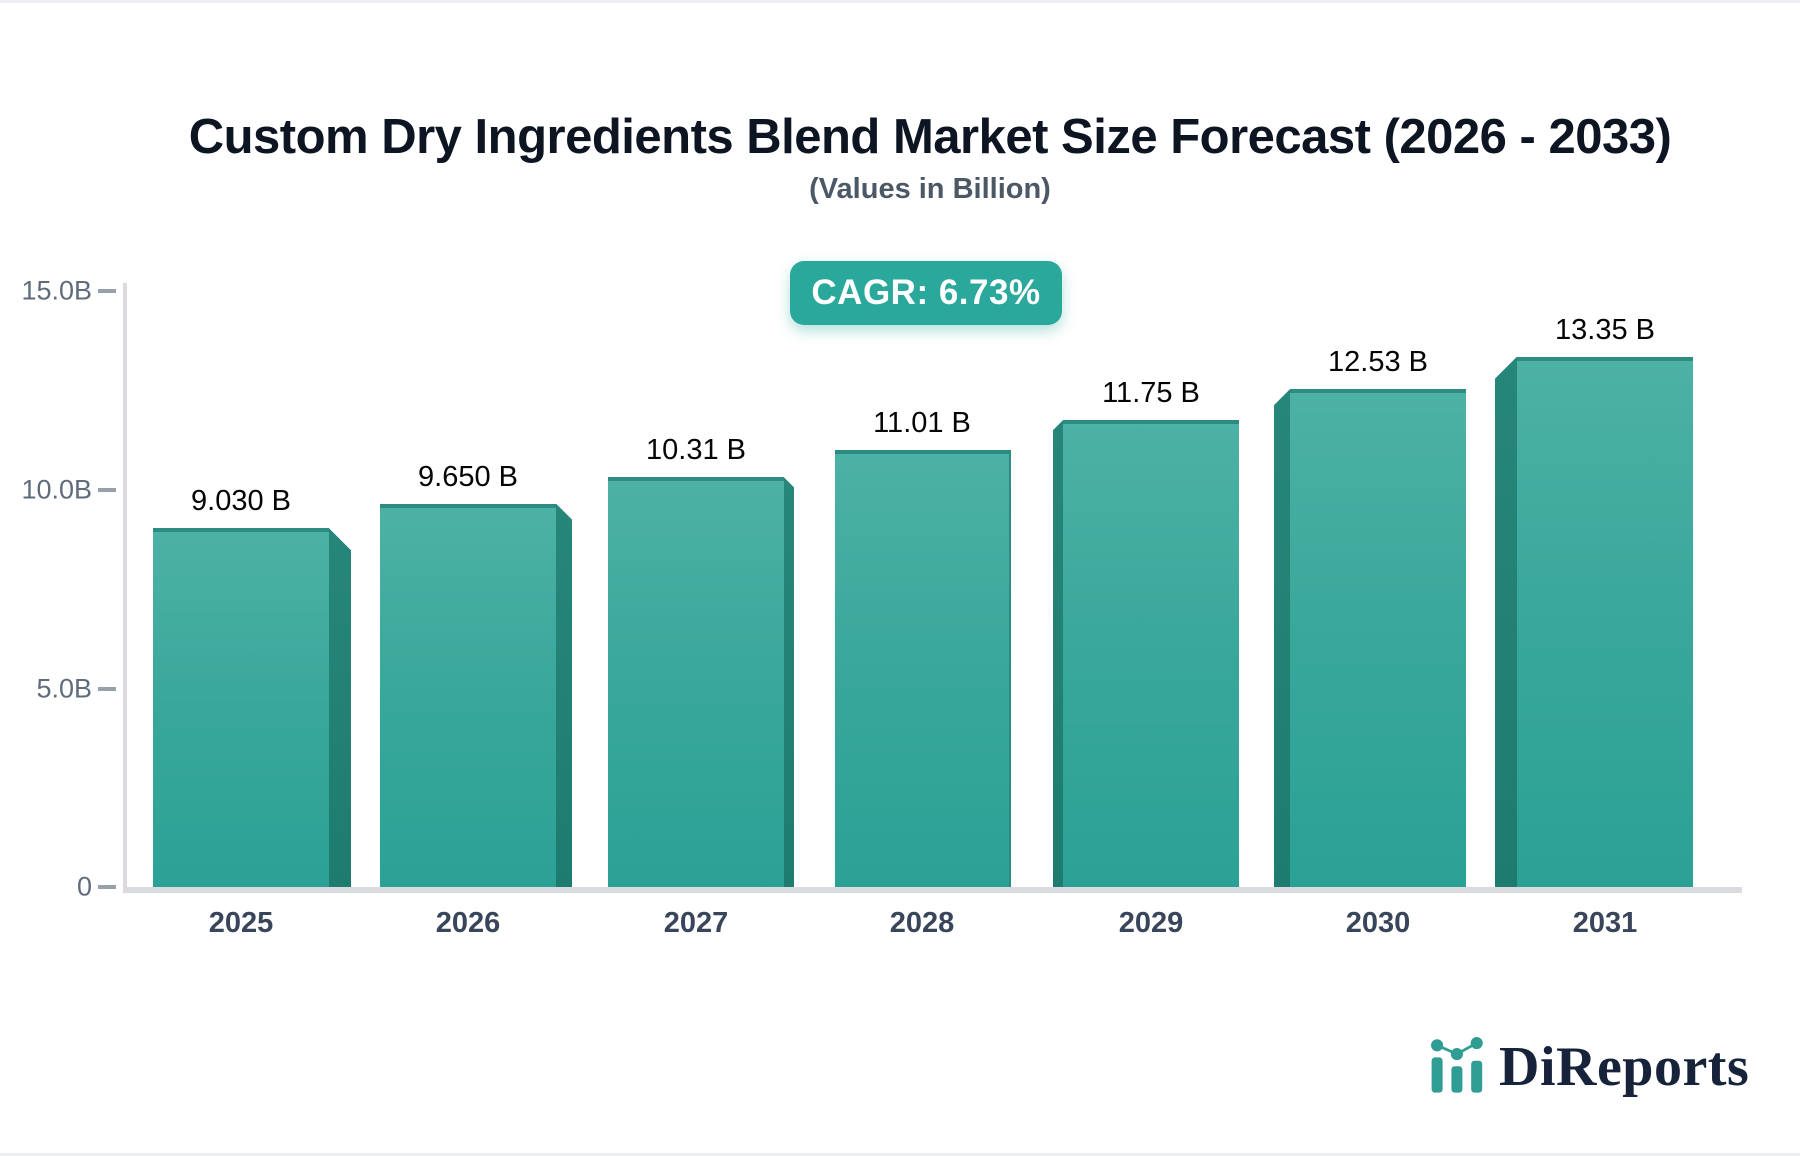 This screenshot has width=1800, height=1156. What do you see at coordinates (468, 923) in the screenshot?
I see `x-tick-label: 2026` at bounding box center [468, 923].